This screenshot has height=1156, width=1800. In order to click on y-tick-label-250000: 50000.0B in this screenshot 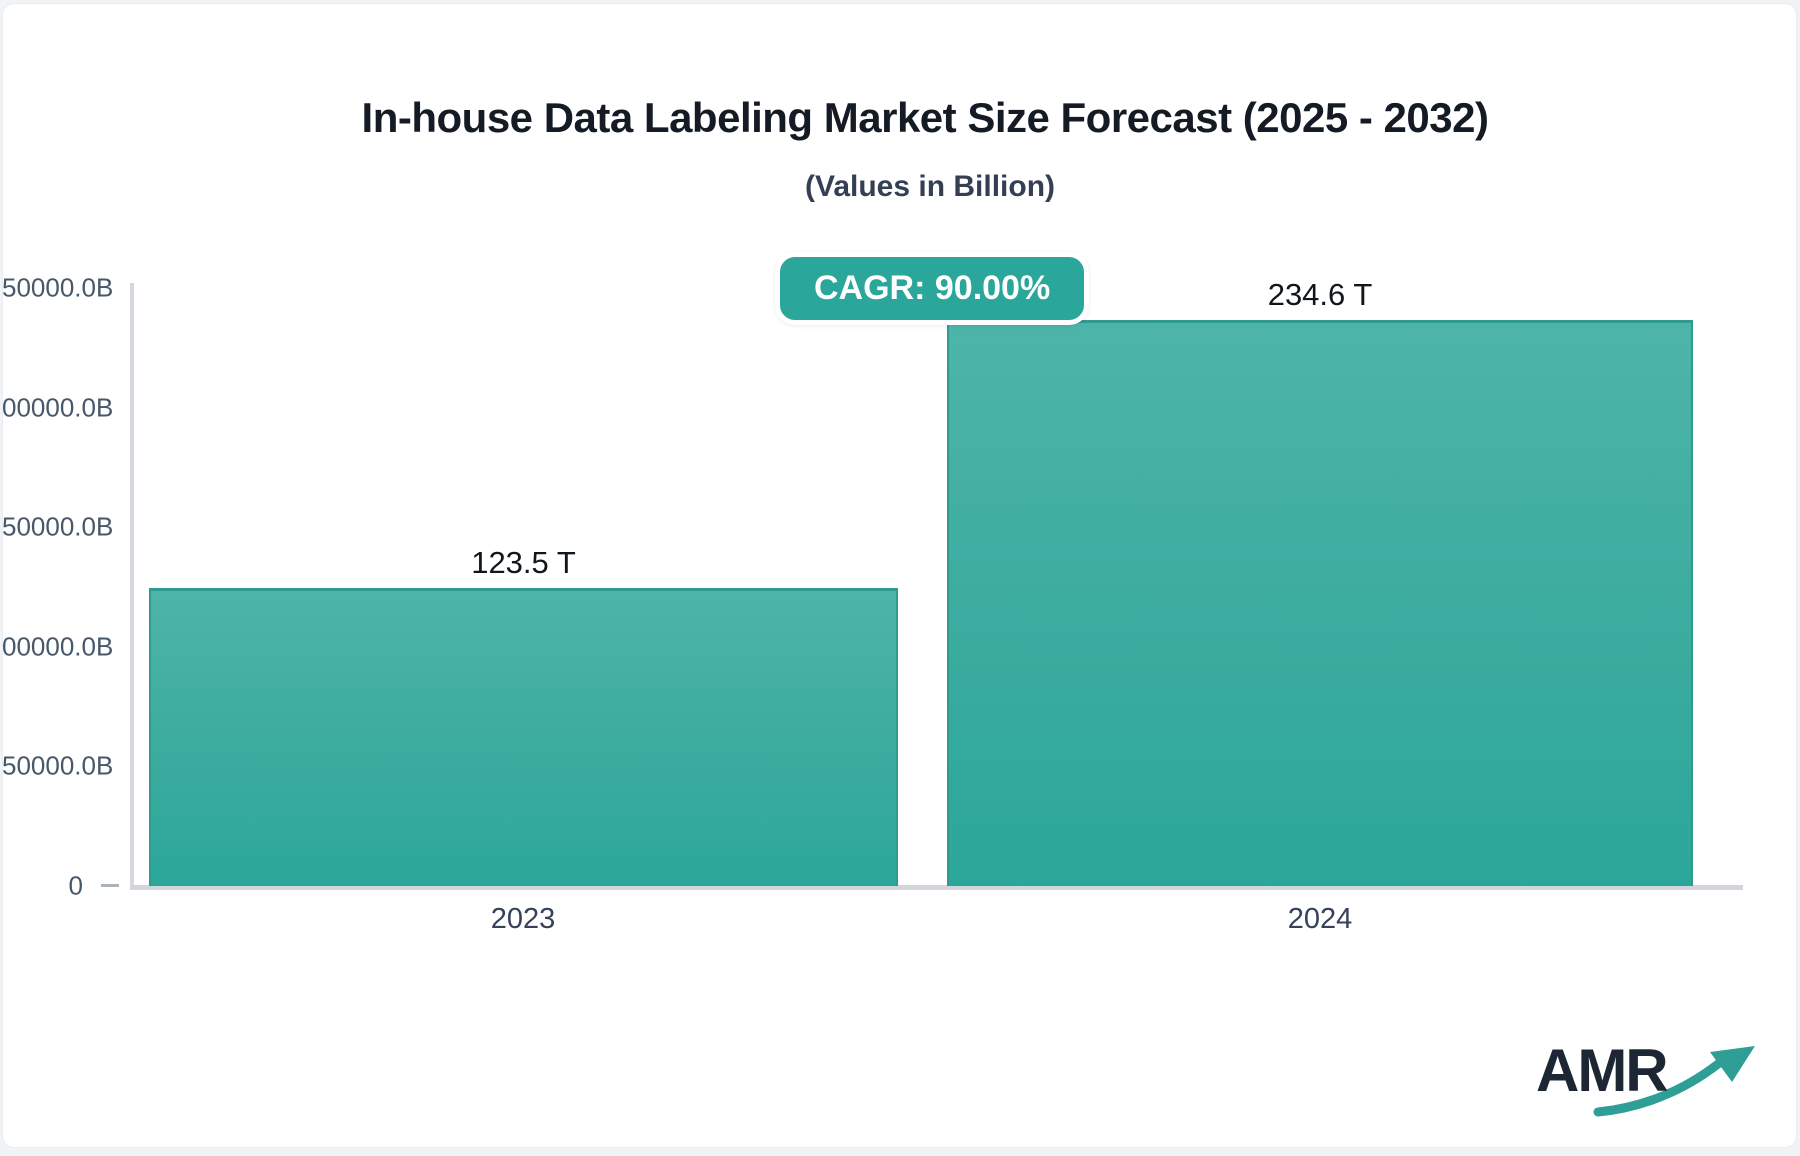, I will do `click(58, 287)`.